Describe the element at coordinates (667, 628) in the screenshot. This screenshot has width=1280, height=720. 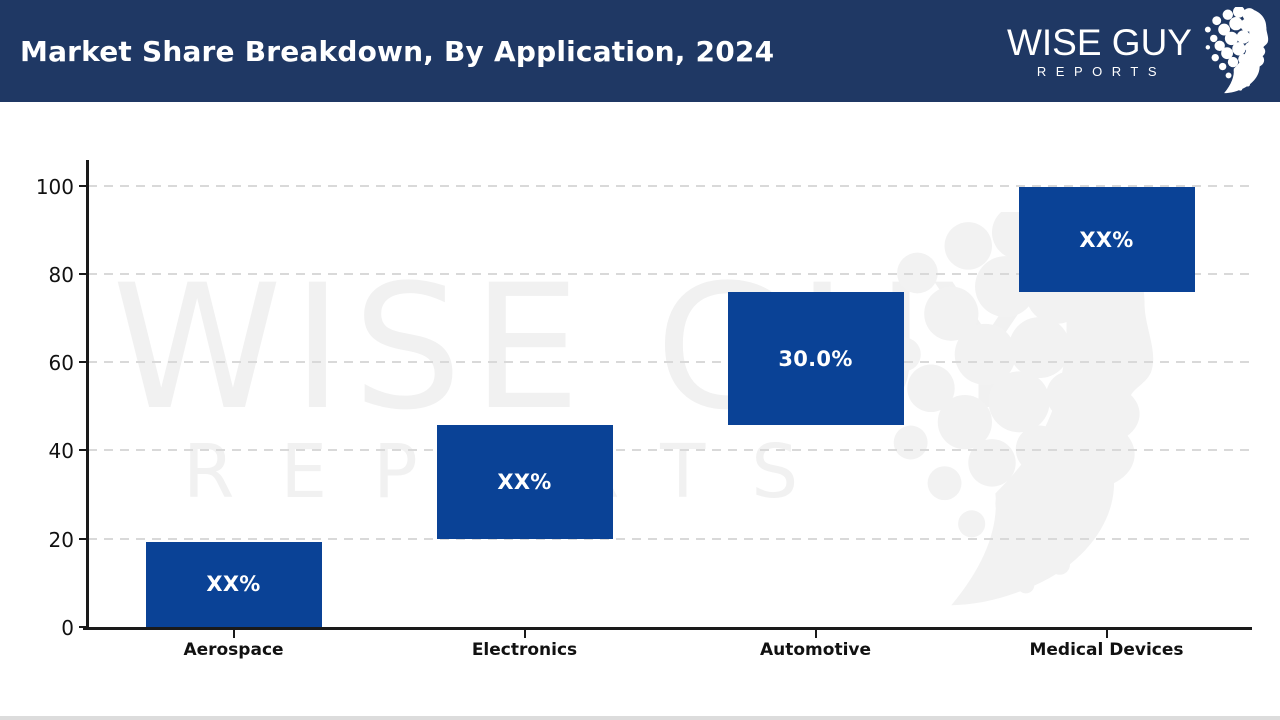
I see `x-axis-line` at that location.